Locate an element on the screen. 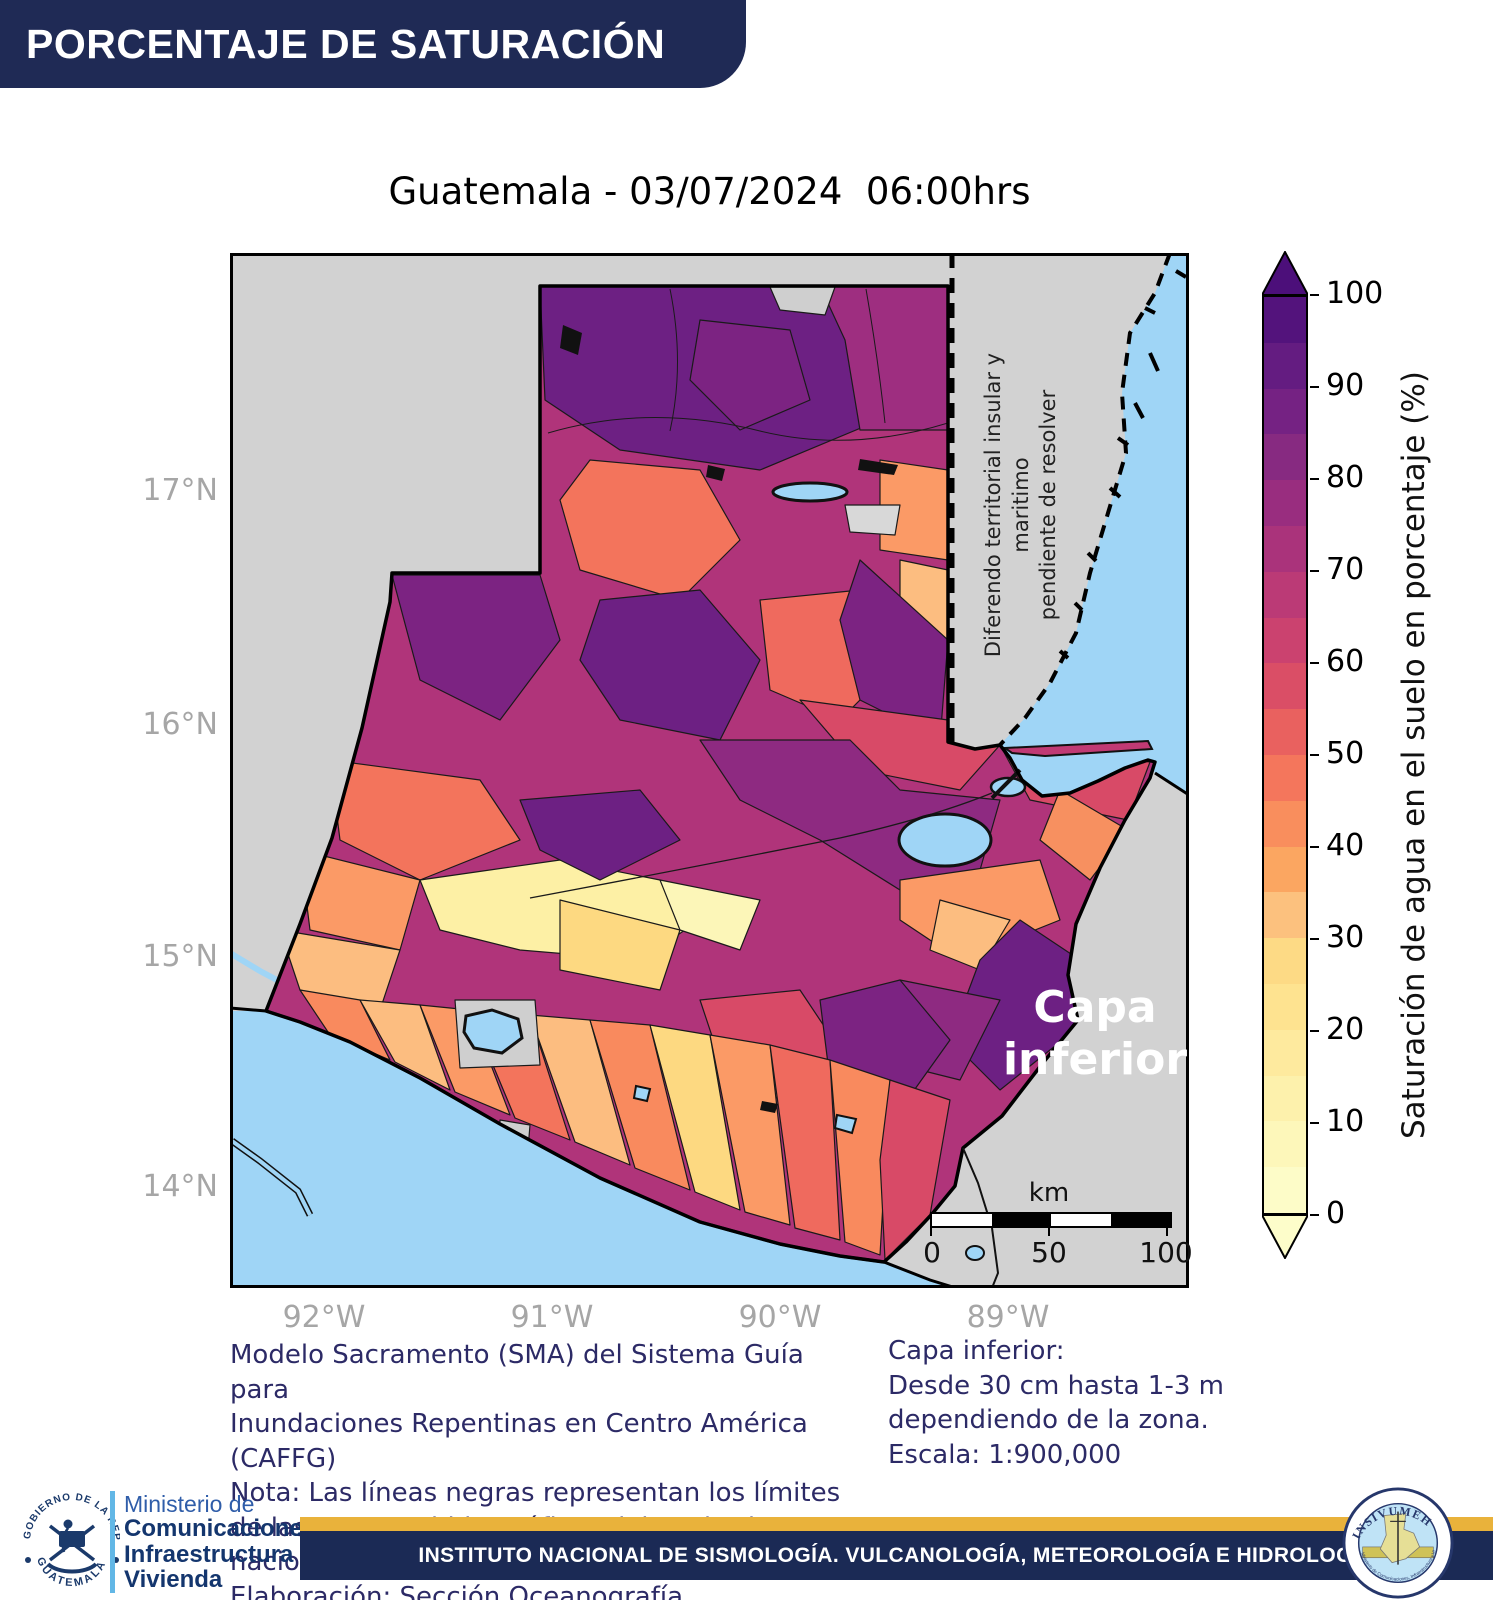 The height and width of the screenshot is (1600, 1493). header-banner-title: PORCENTAJE DE SATURACIÓN is located at coordinates (346, 44).